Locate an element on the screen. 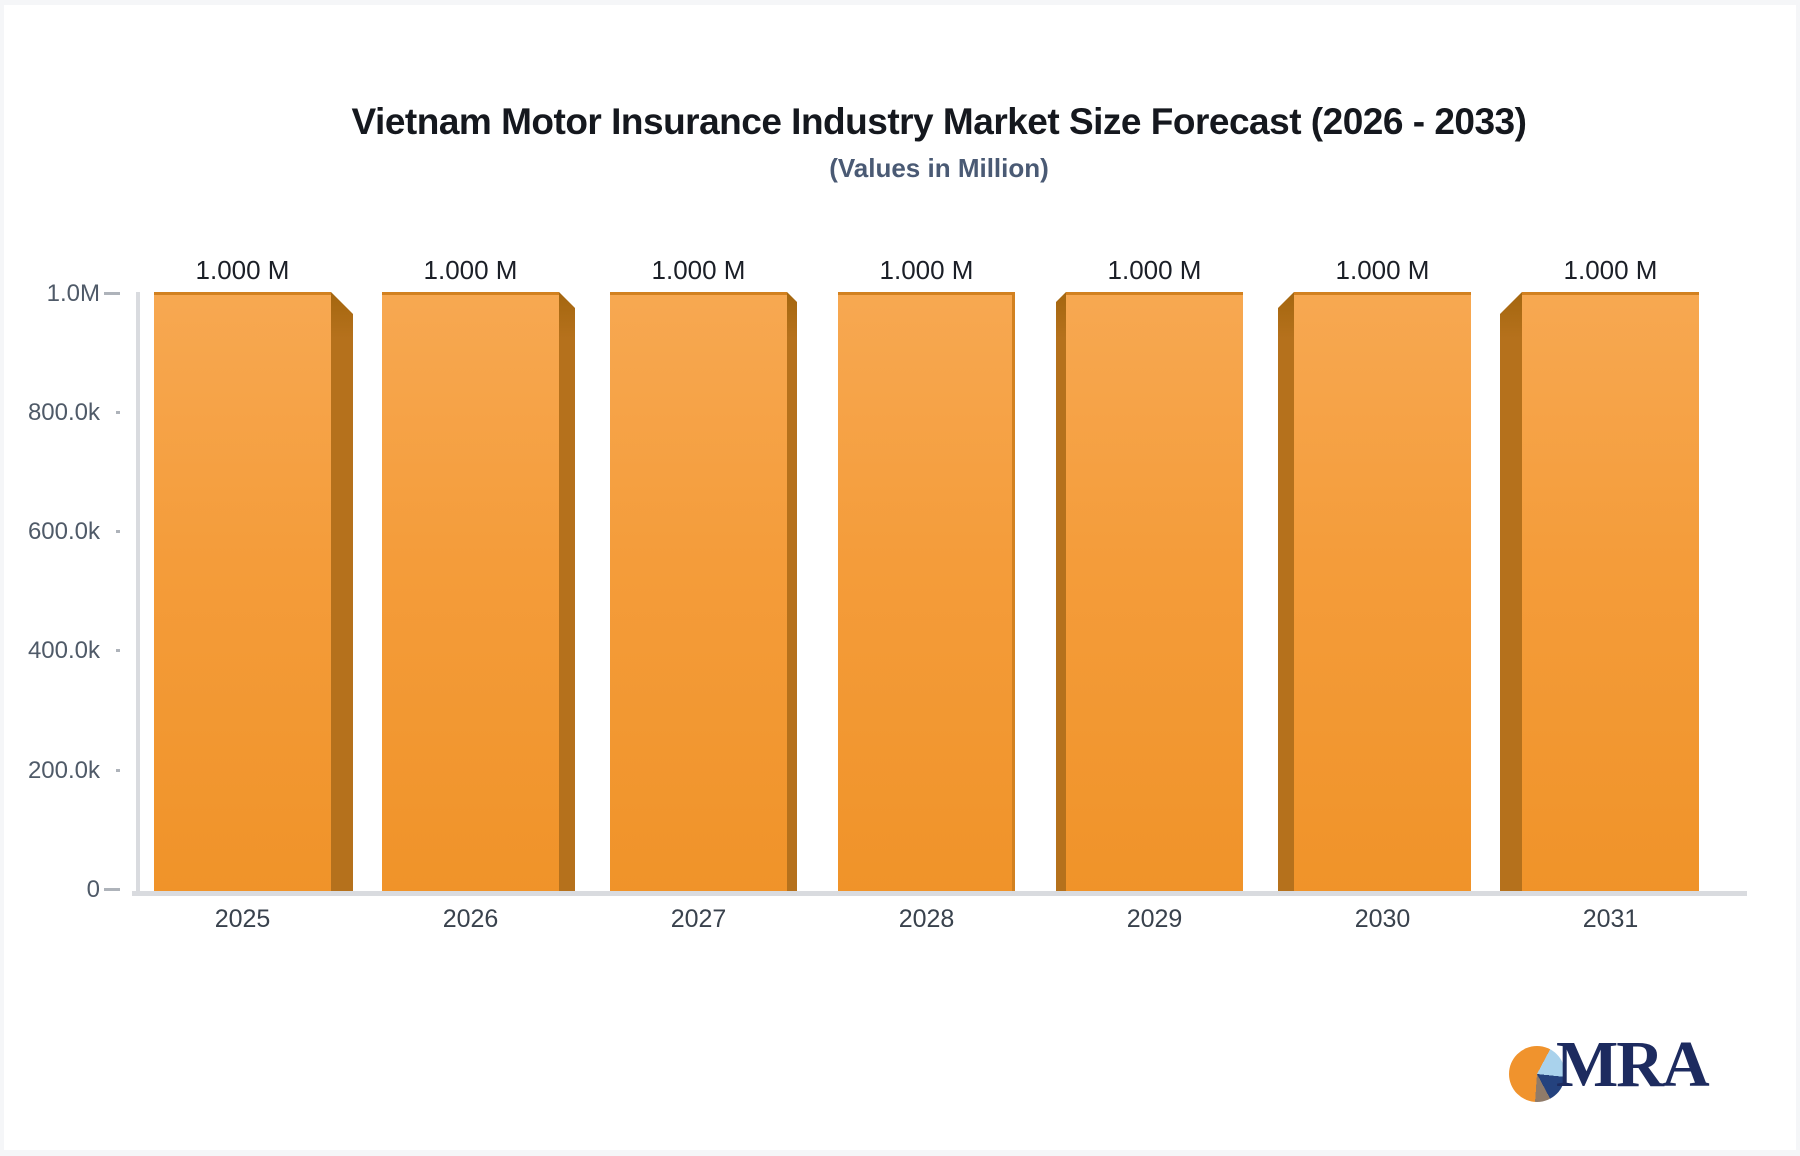  bar-2030 is located at coordinates (1382, 593).